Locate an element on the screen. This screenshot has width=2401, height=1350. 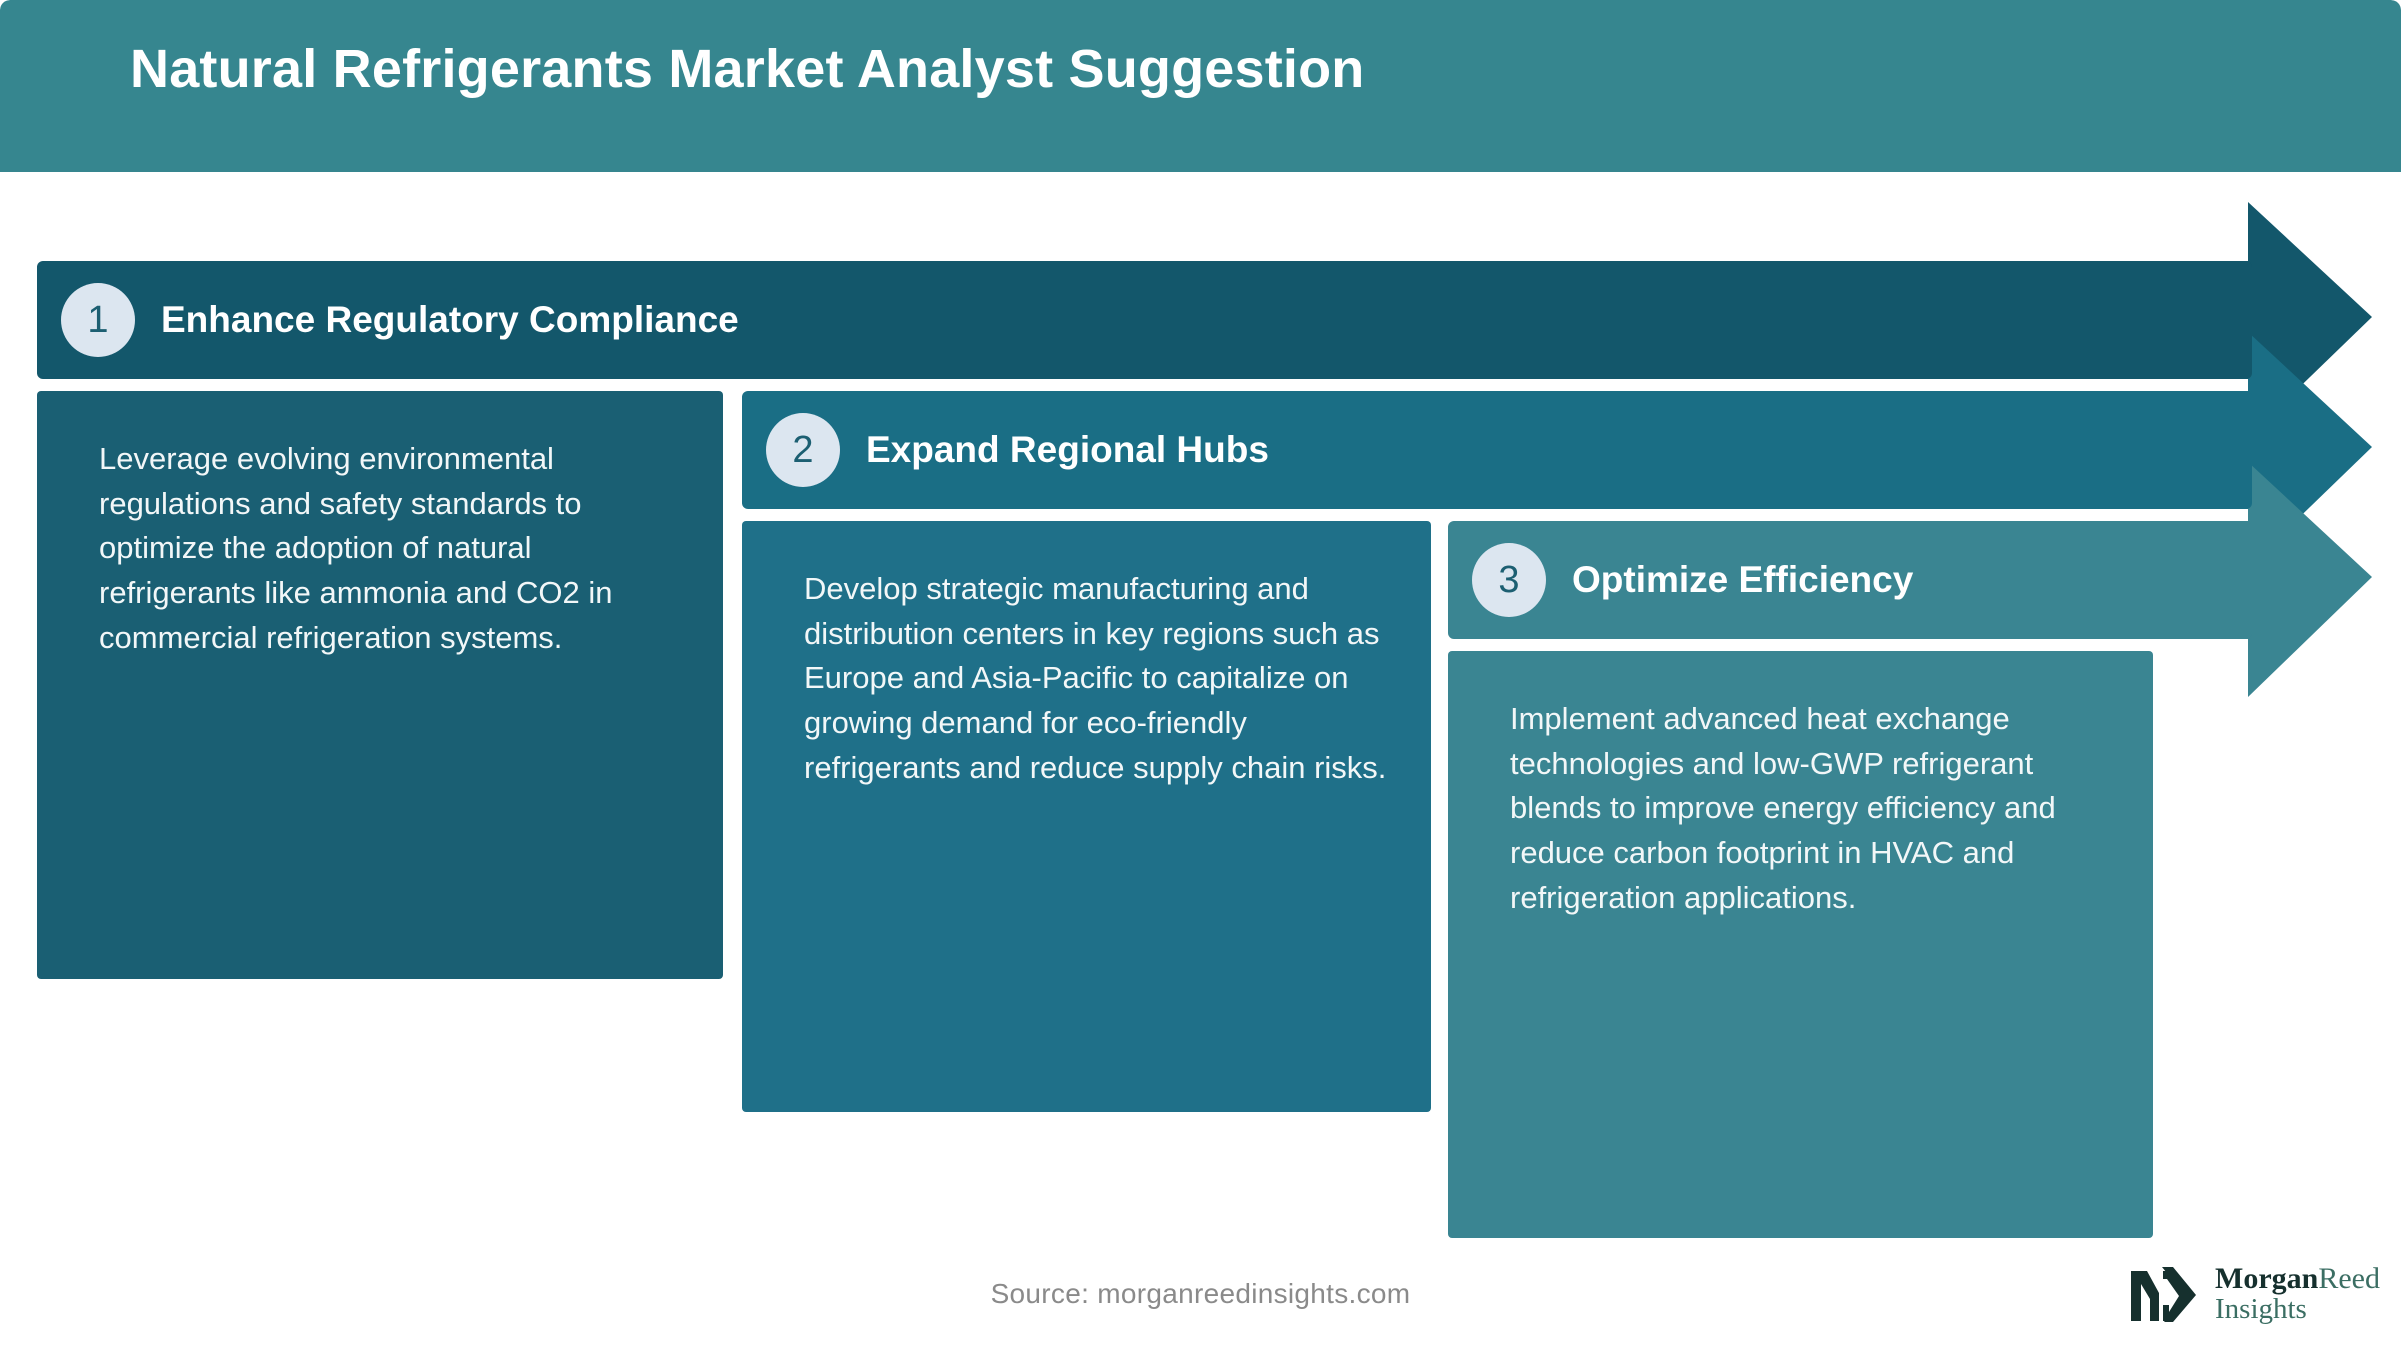
brand-logo: MorganReed Insights is located at coordinates (2254, 1294).